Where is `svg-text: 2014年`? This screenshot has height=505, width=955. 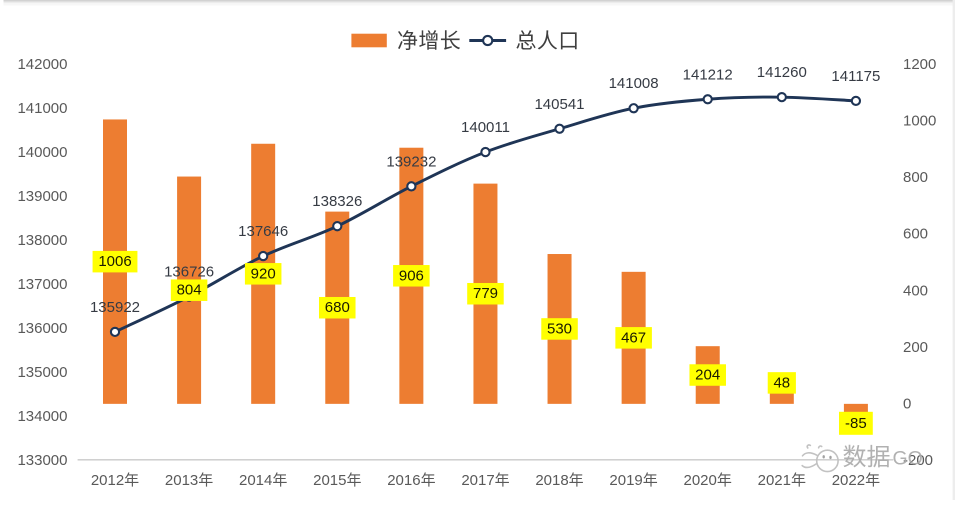
svg-text: 2014年 is located at coordinates (263, 480).